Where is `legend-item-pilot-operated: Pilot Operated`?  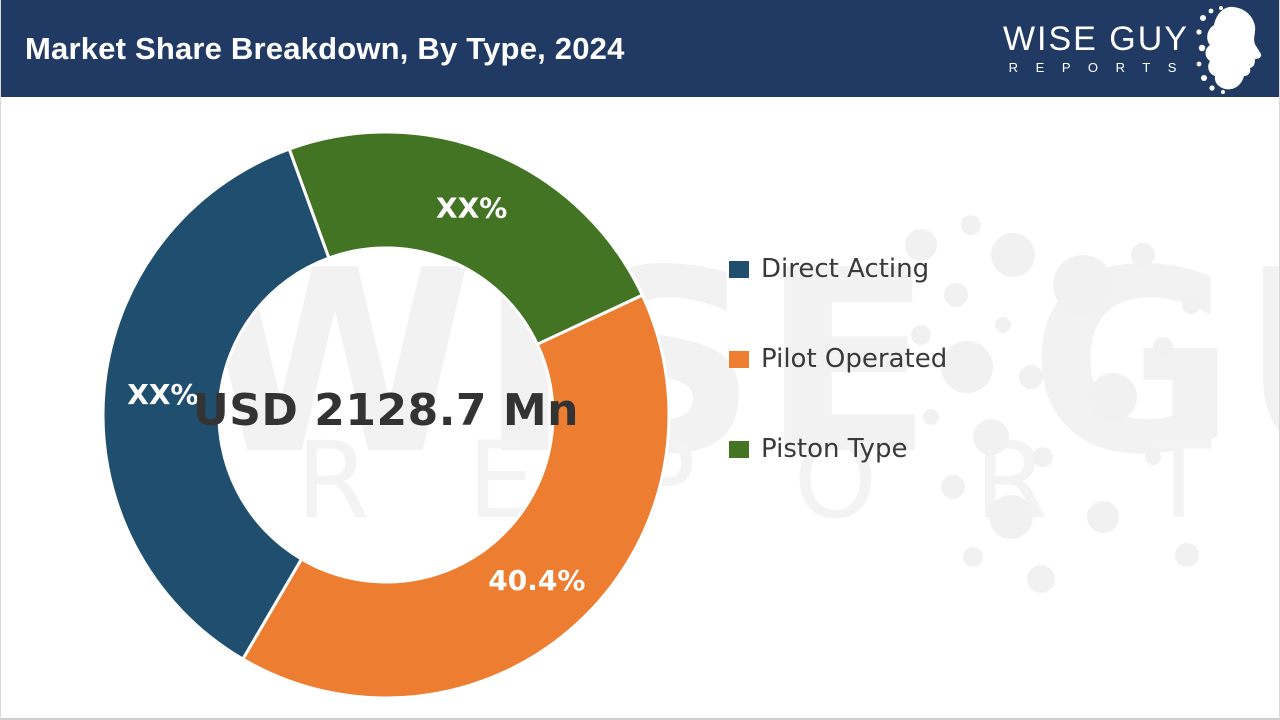 legend-item-pilot-operated: Pilot Operated is located at coordinates (838, 359).